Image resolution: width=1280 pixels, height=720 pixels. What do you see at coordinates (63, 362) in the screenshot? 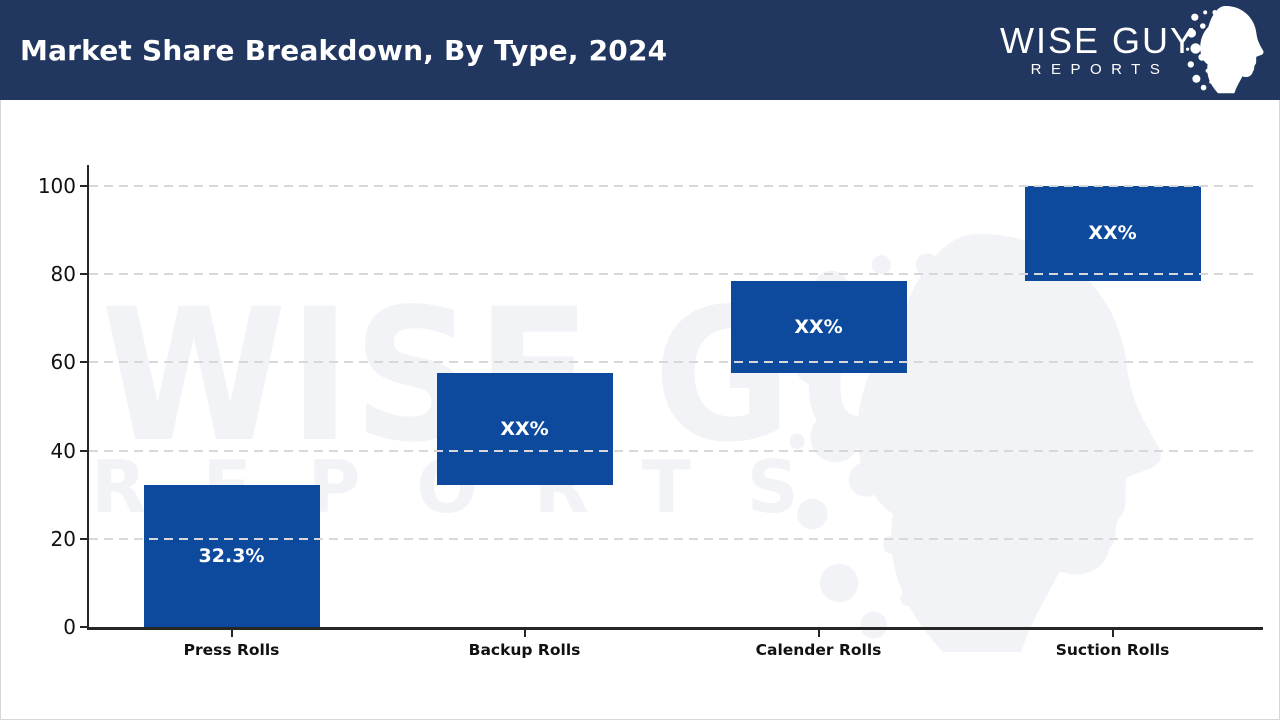
I see `y-tick-label-60: 60` at bounding box center [63, 362].